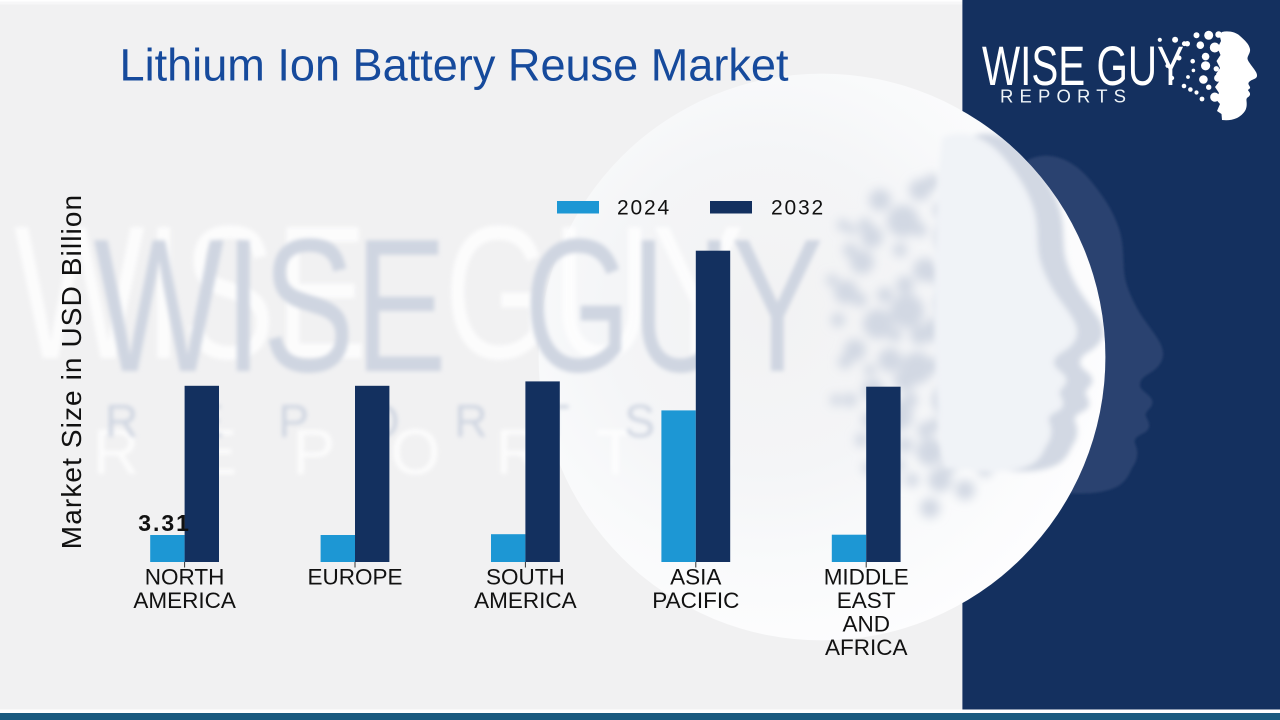 This screenshot has width=1280, height=720. I want to click on svg-text: WISE GUY, so click(1083, 65).